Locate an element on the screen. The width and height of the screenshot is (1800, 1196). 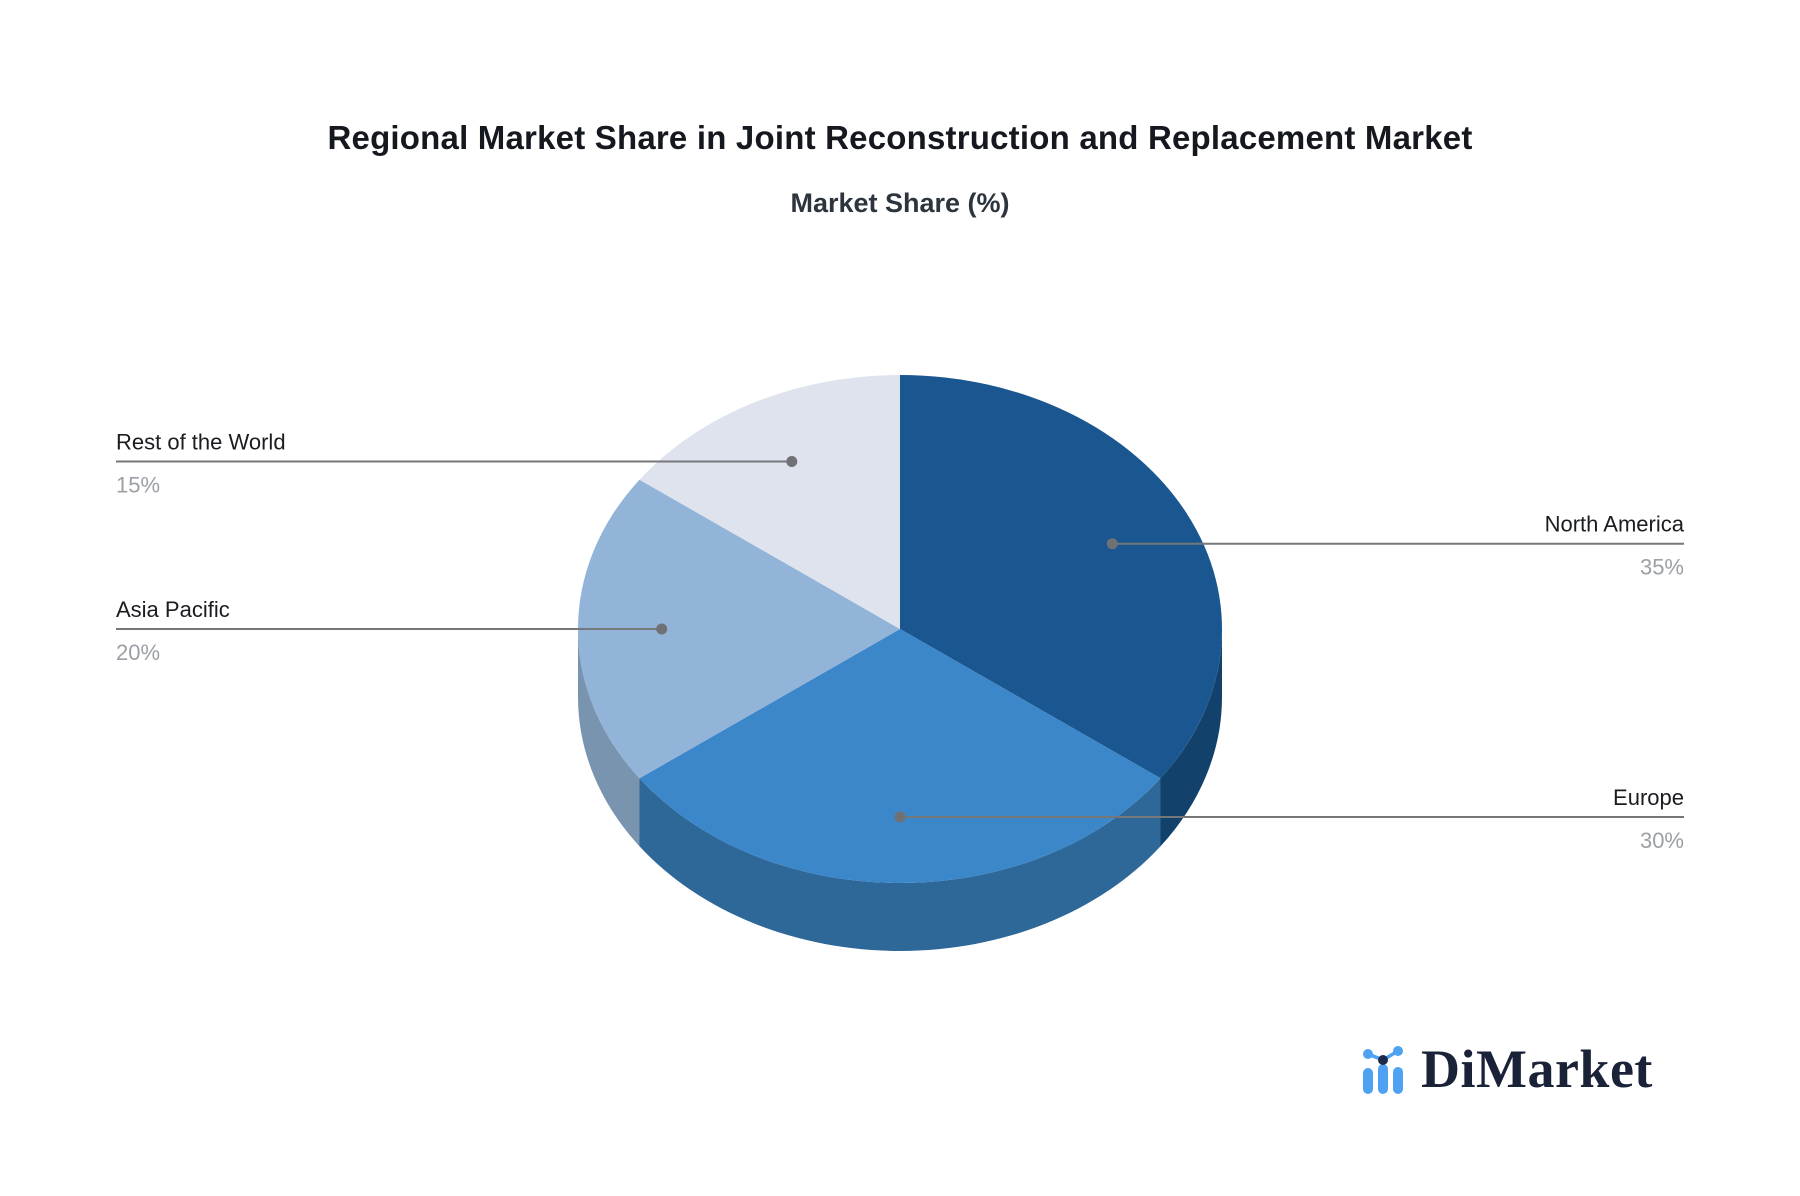
pie-slice-side-europe is located at coordinates (900, 864).